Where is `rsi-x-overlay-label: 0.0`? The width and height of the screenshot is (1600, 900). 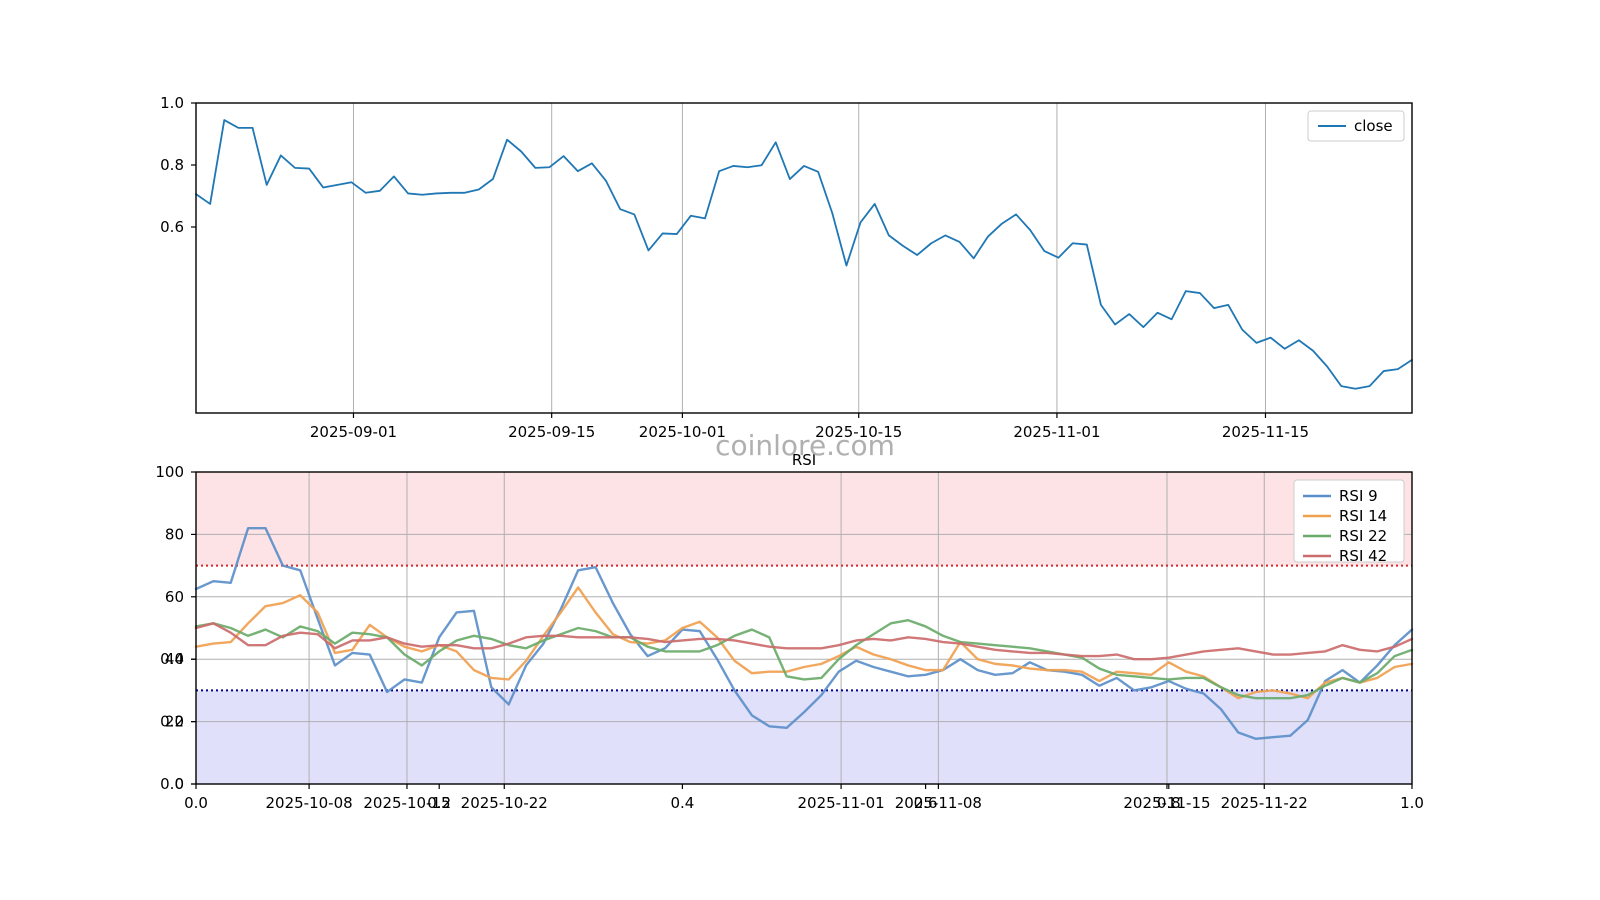 rsi-x-overlay-label: 0.0 is located at coordinates (196, 803).